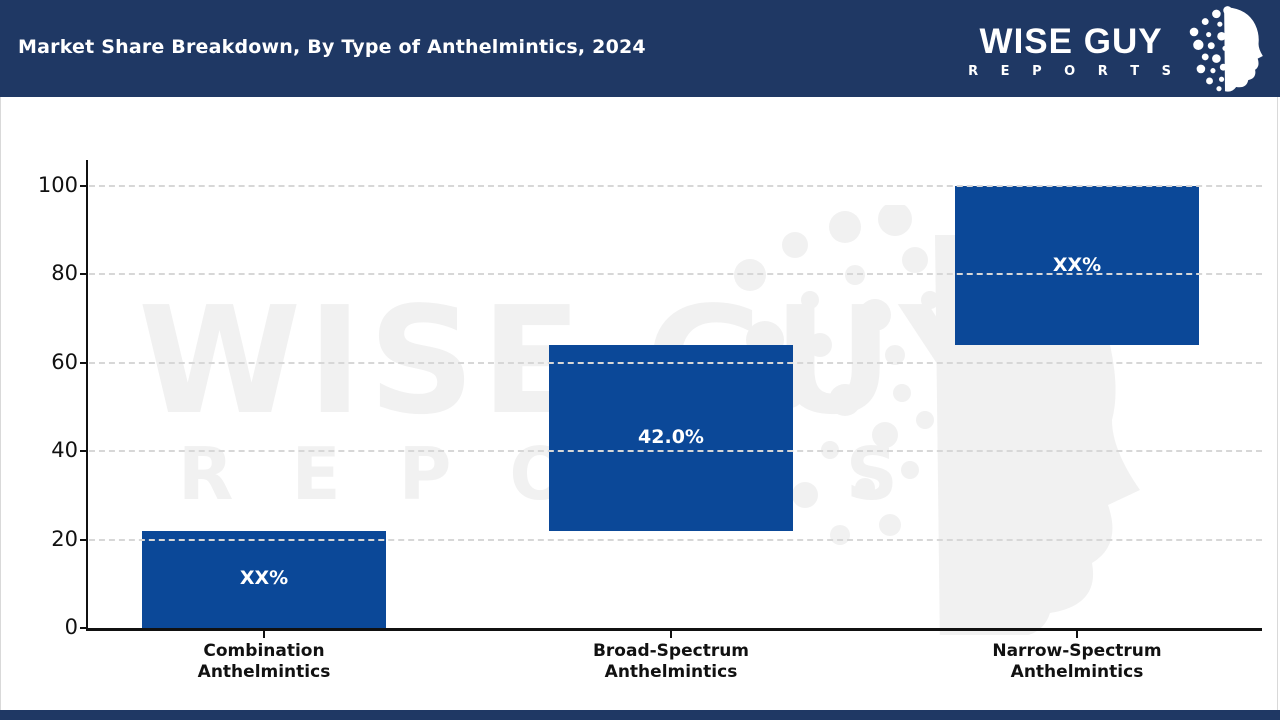 The height and width of the screenshot is (720, 1280). I want to click on y-tick-label: 40, so click(64, 450).